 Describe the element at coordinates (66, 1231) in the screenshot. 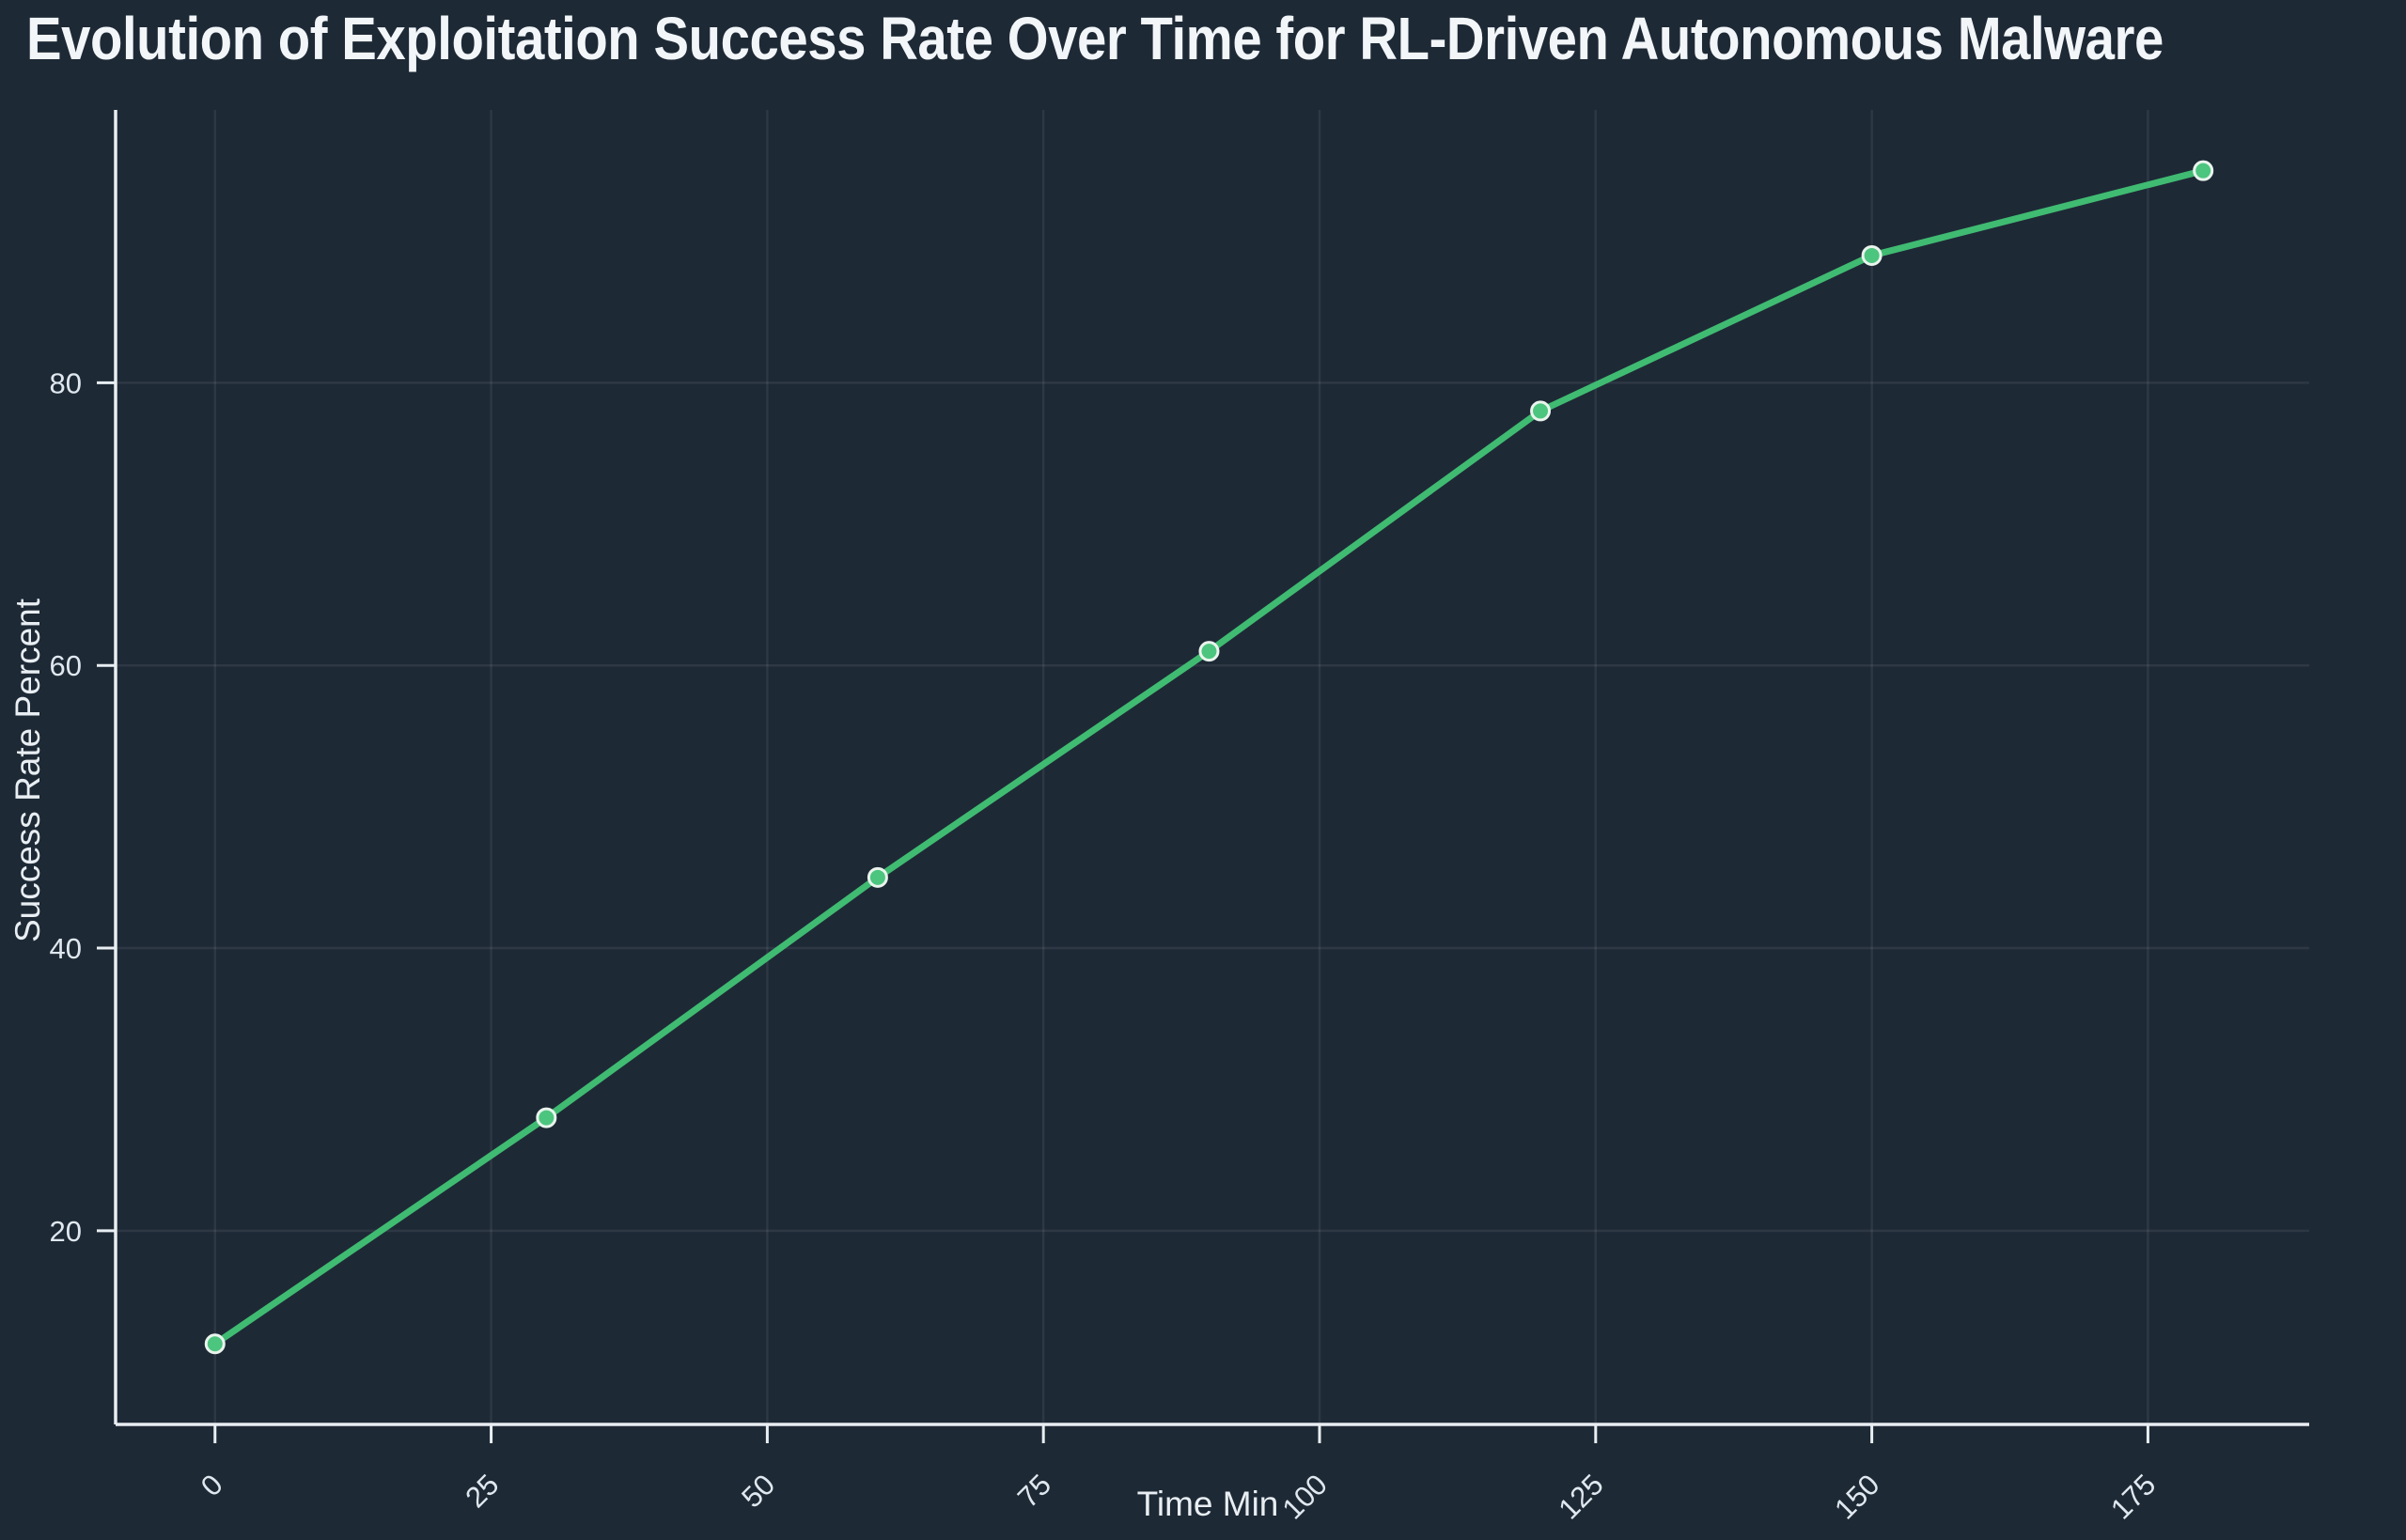

I see `y-tick-label: 20` at that location.